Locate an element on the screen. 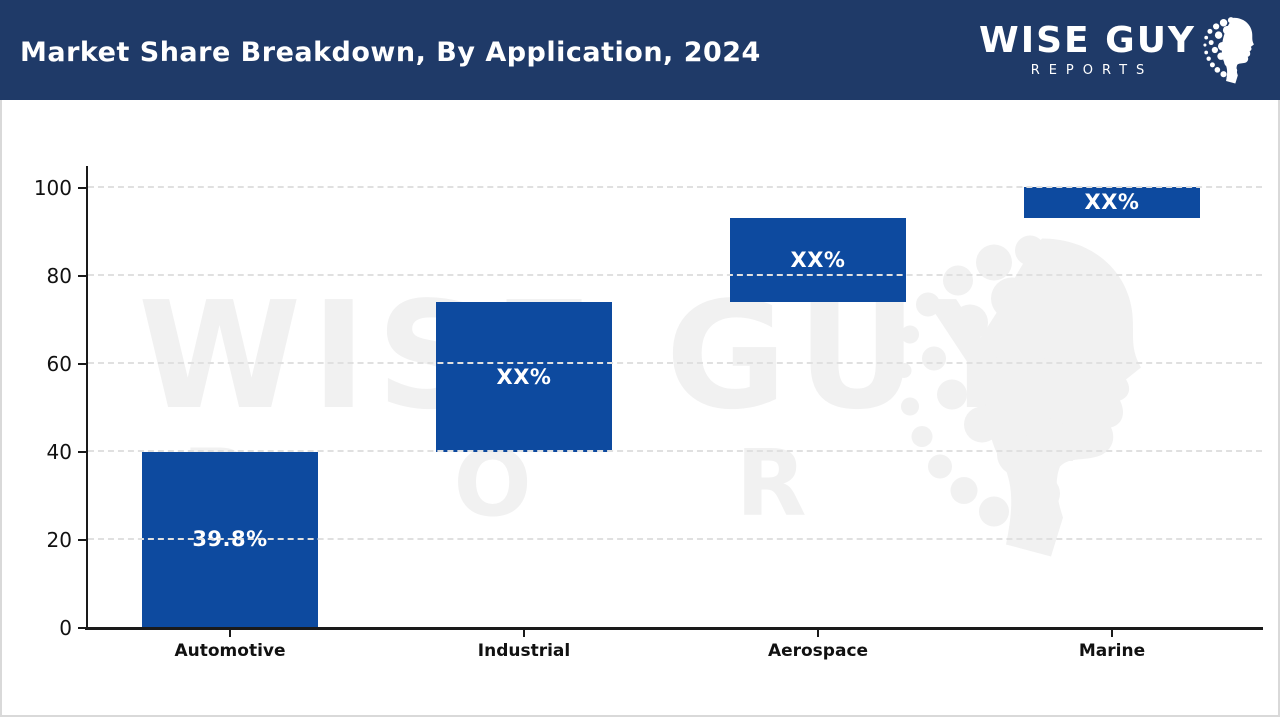  logo-subtitle: REPORTS is located at coordinates (1092, 70).